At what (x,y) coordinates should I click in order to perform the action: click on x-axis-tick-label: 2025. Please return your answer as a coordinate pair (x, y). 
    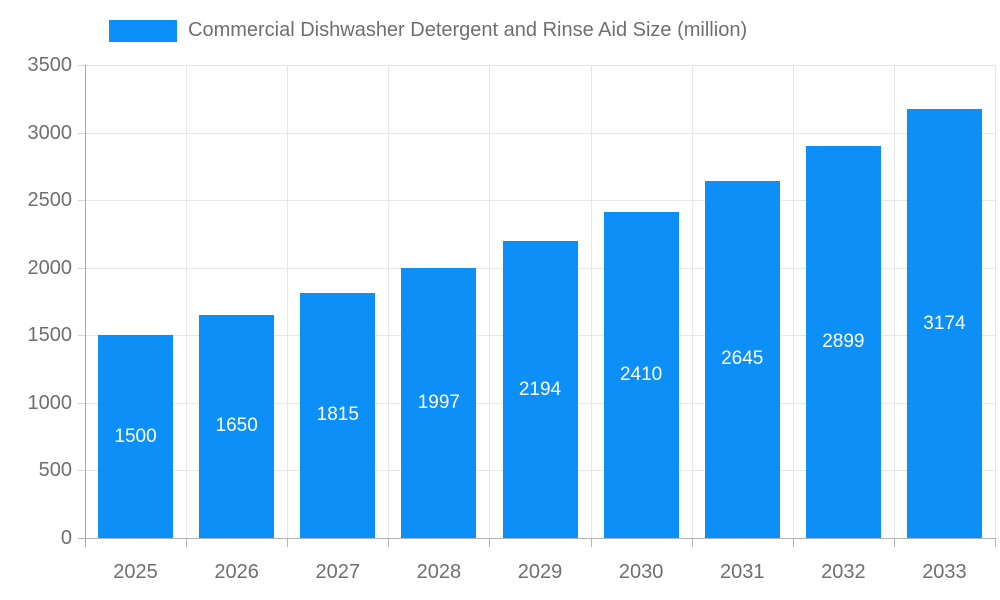
    Looking at the image, I should click on (135, 572).